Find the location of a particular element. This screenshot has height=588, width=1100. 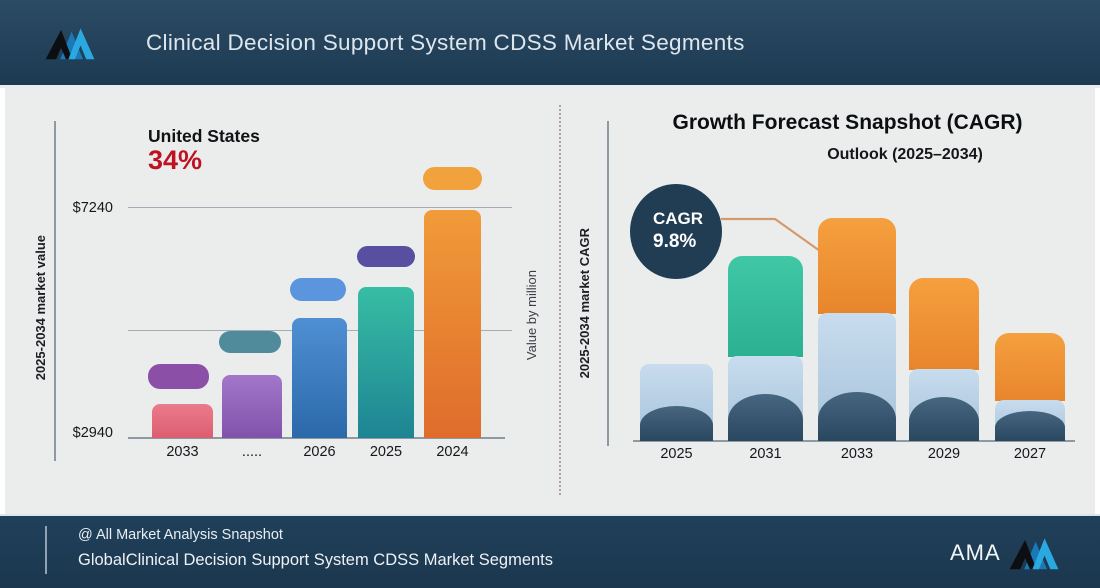

left-bar-cap-2024 is located at coordinates (452, 178).